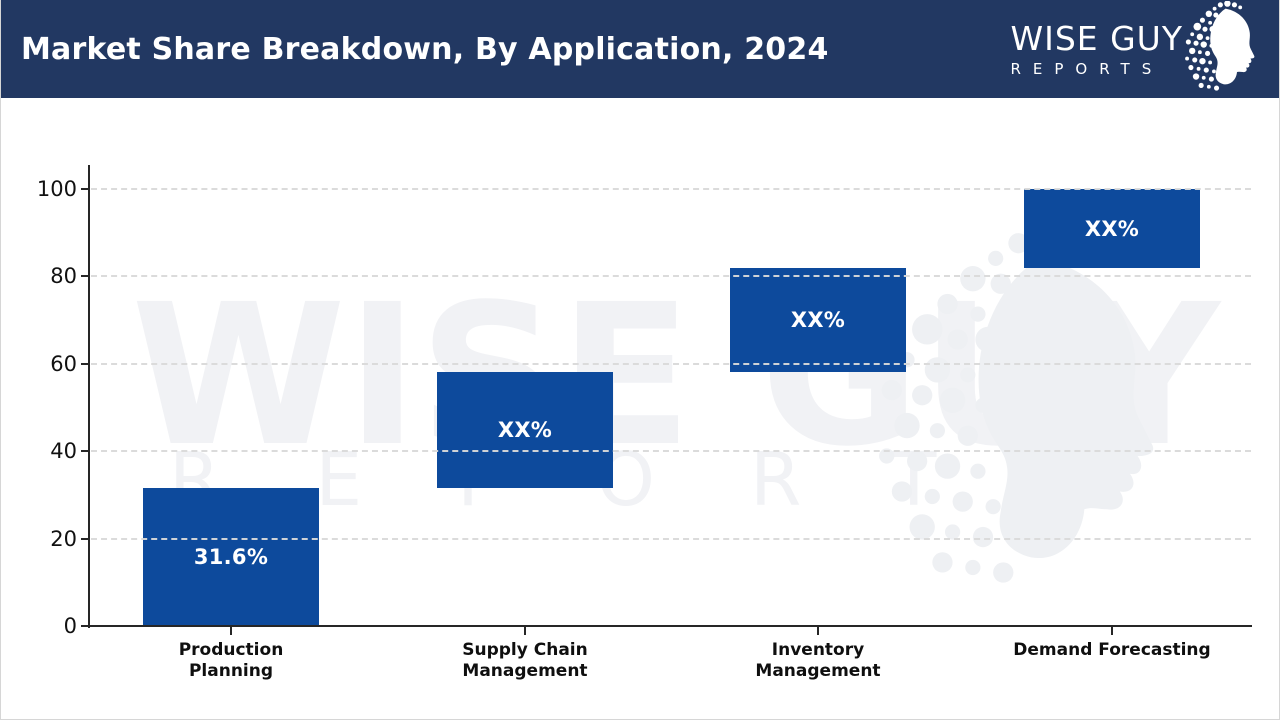 Image resolution: width=1280 pixels, height=720 pixels. I want to click on y-tick-label-100: 100, so click(56, 189).